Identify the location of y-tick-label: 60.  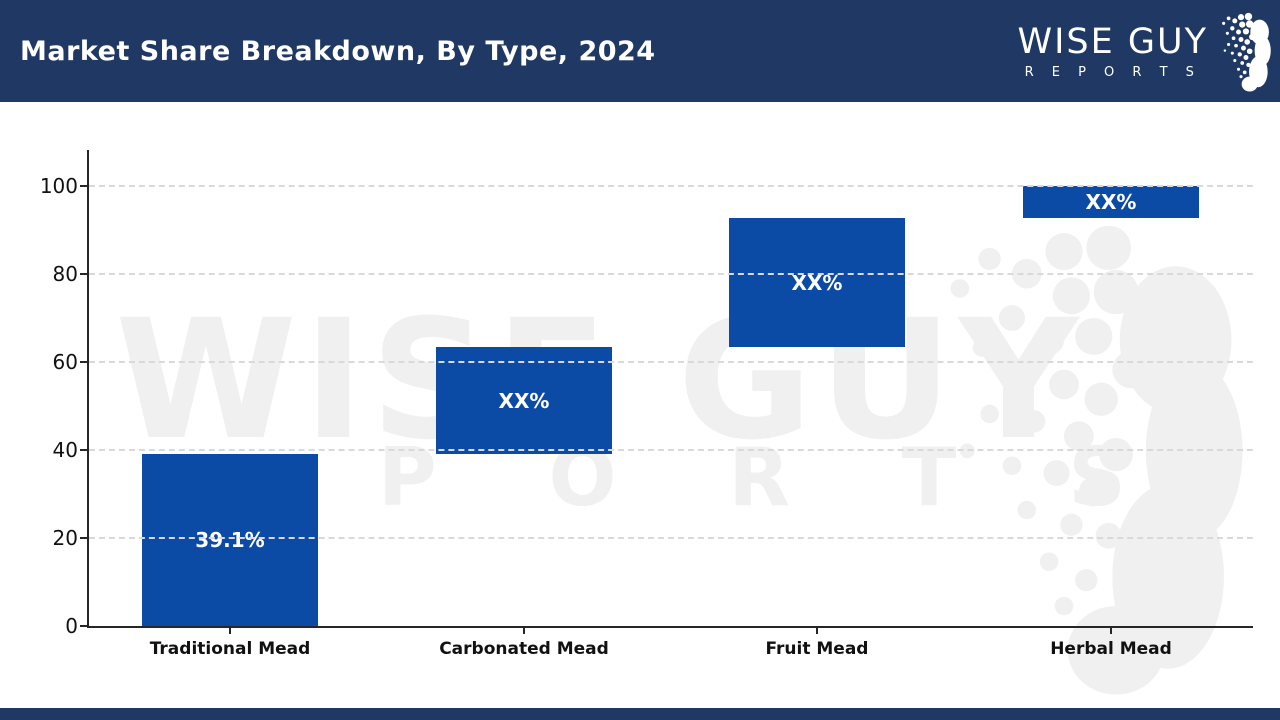
(65, 362).